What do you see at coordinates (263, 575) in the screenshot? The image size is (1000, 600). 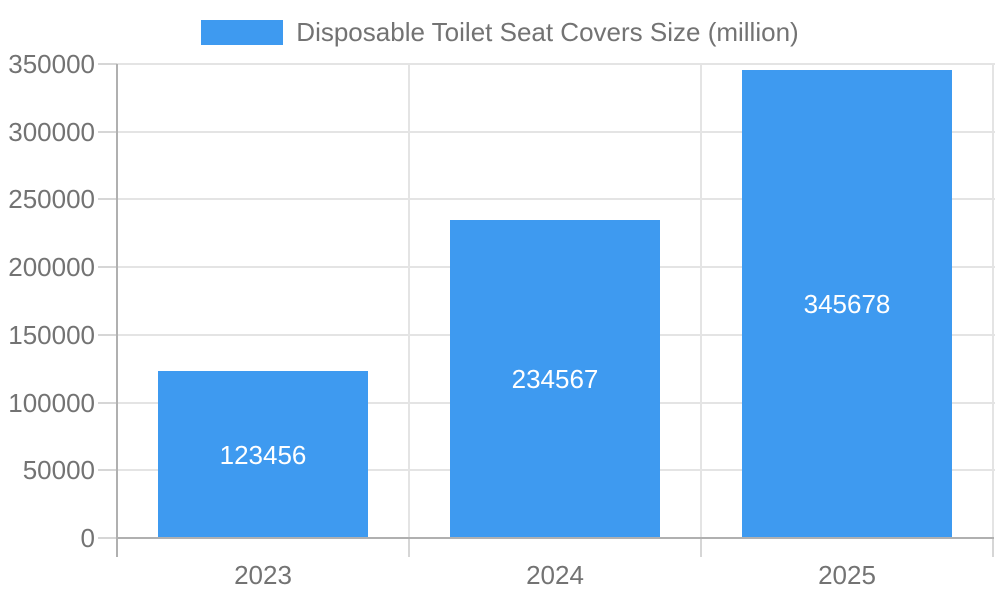 I see `x-axis-tick-label: 2023` at bounding box center [263, 575].